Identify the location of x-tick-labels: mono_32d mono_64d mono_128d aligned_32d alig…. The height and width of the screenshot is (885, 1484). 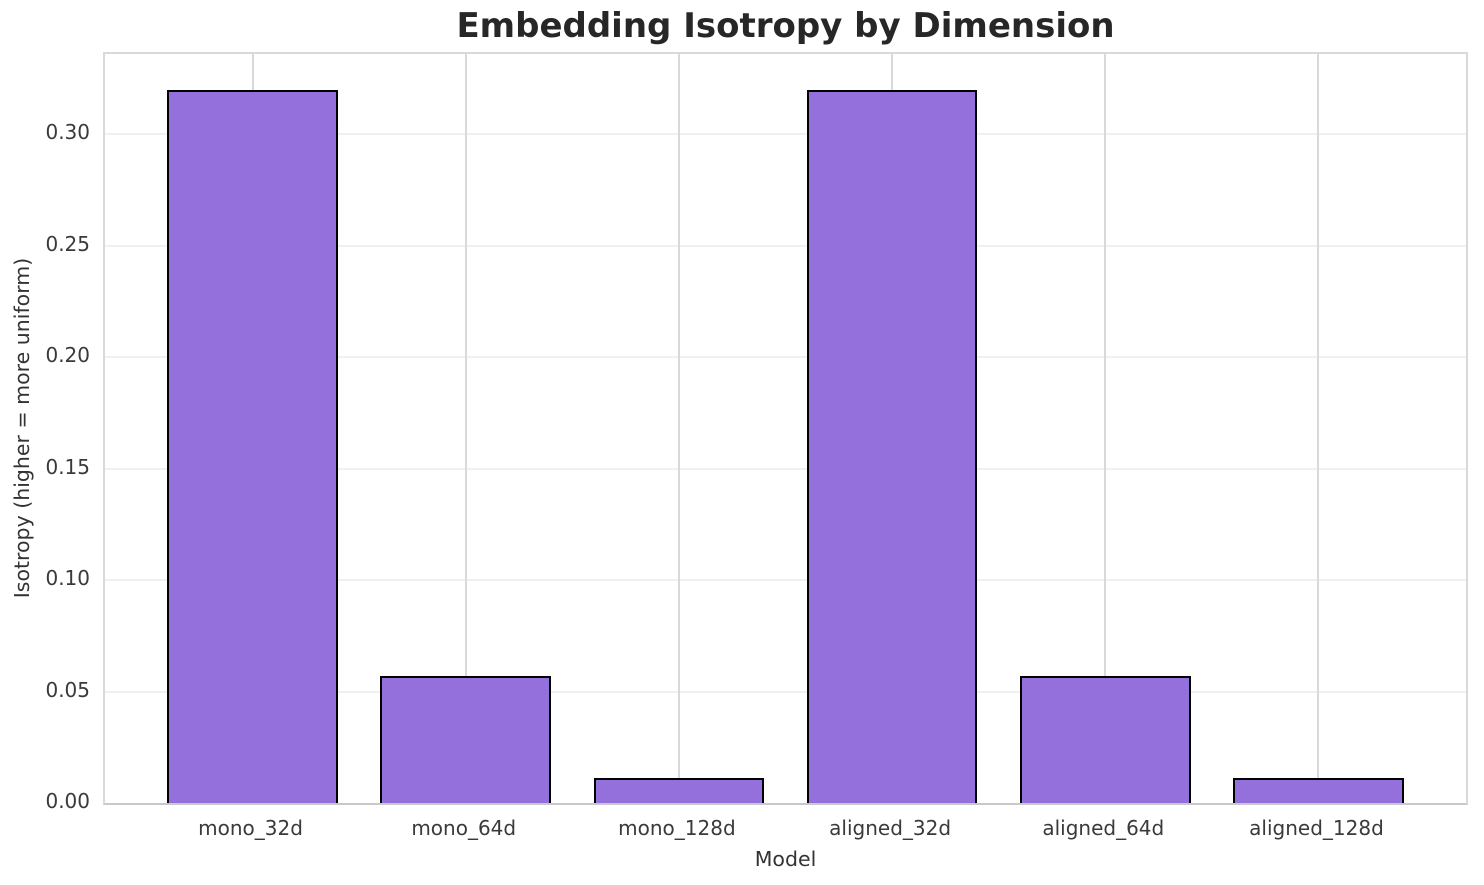
(785, 830).